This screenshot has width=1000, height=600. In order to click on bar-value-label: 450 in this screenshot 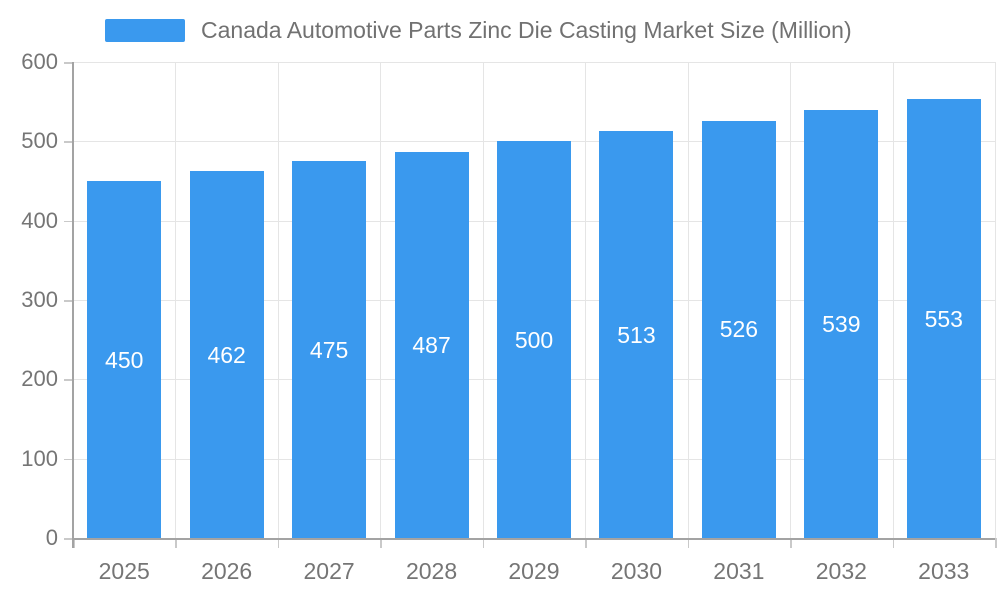, I will do `click(124, 359)`.